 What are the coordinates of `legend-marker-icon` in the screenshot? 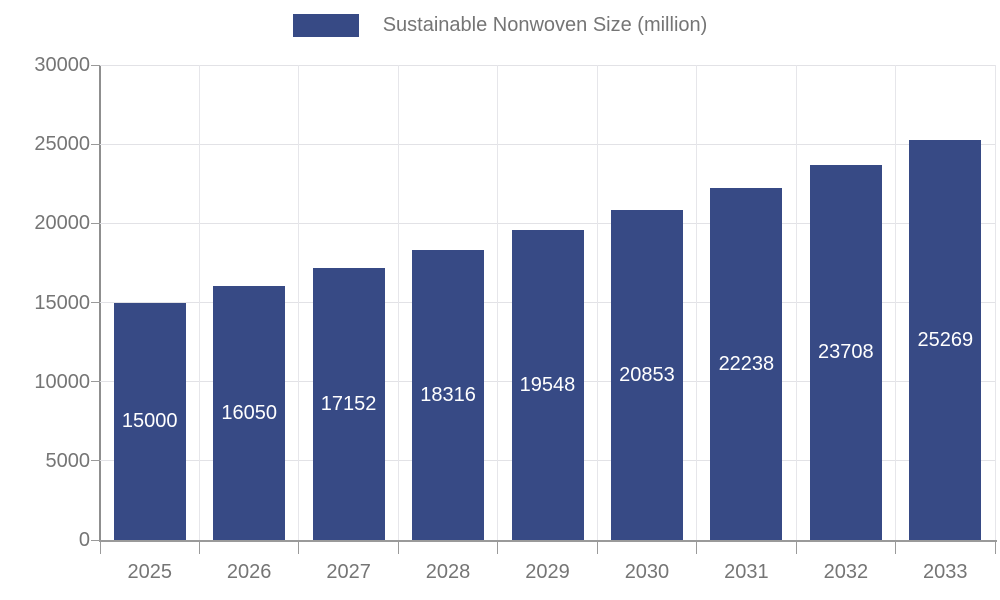 It's located at (325, 25).